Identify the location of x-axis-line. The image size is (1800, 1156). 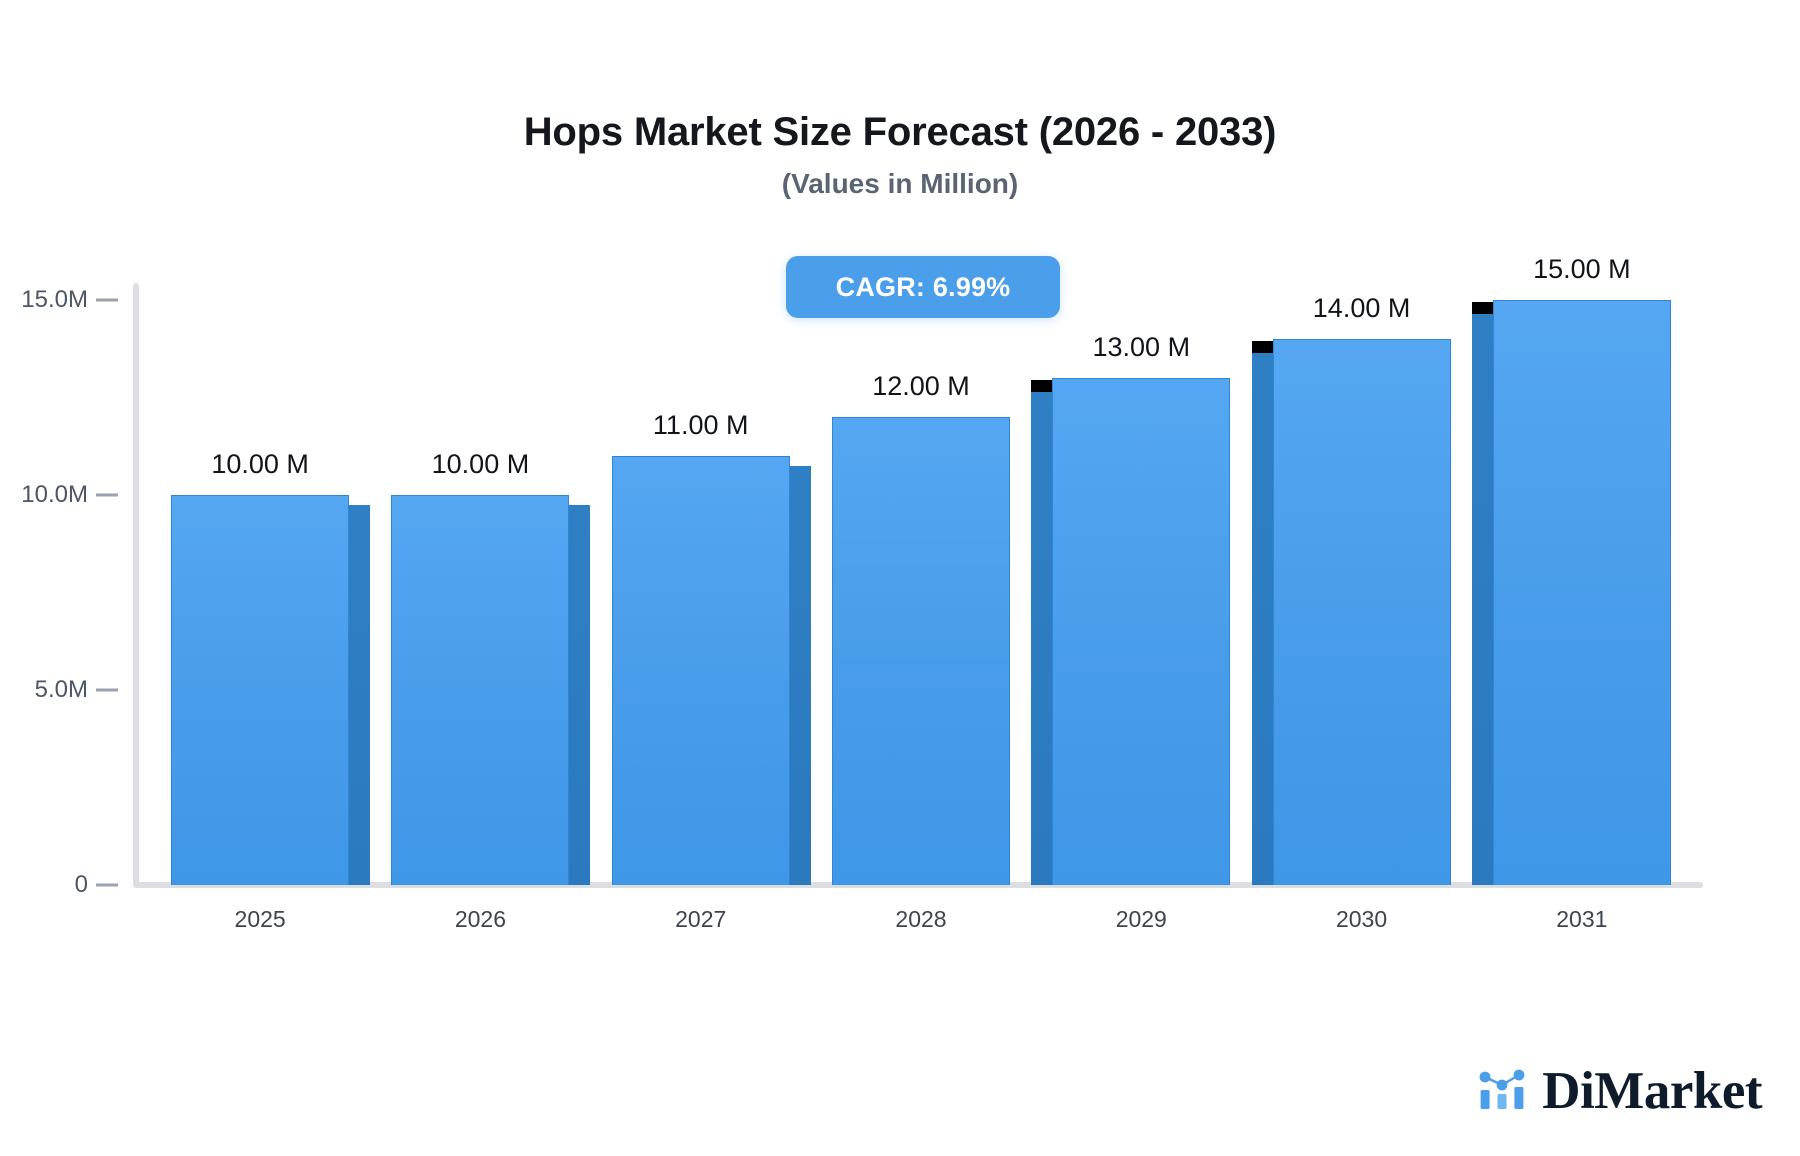
(918, 885).